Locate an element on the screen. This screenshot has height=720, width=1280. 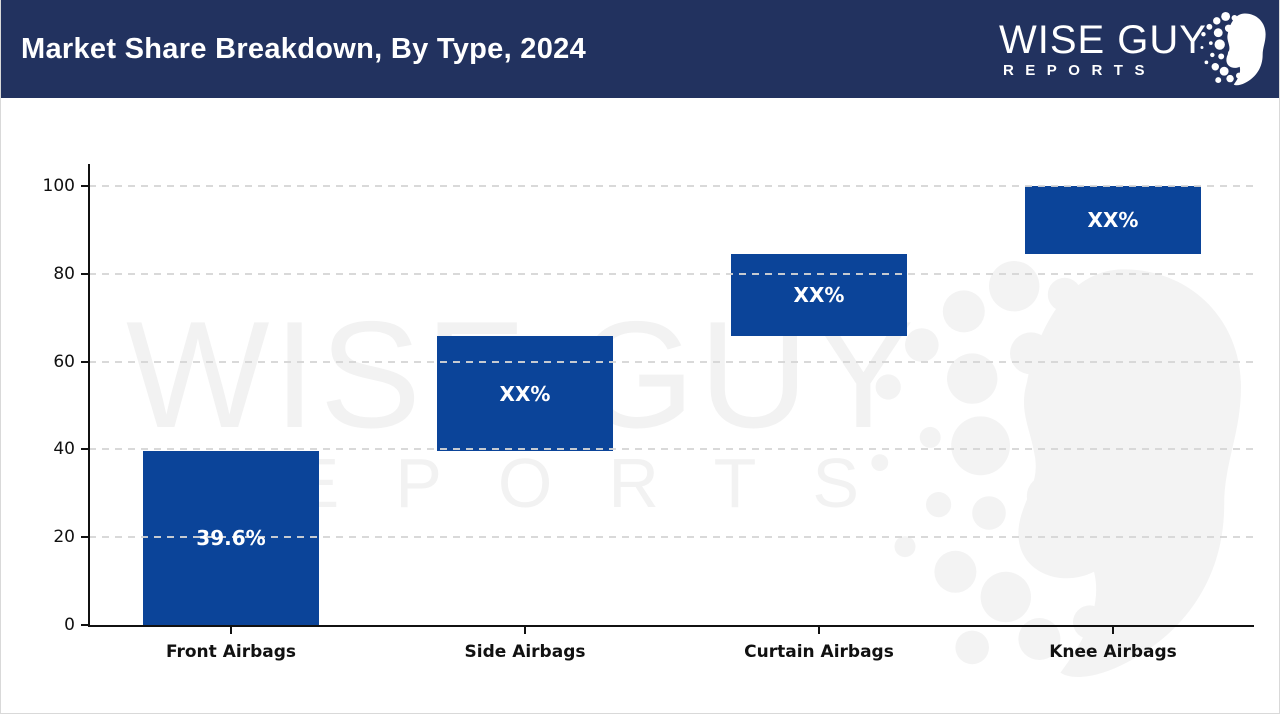
x-category-label: Knee Airbags is located at coordinates (1113, 652).